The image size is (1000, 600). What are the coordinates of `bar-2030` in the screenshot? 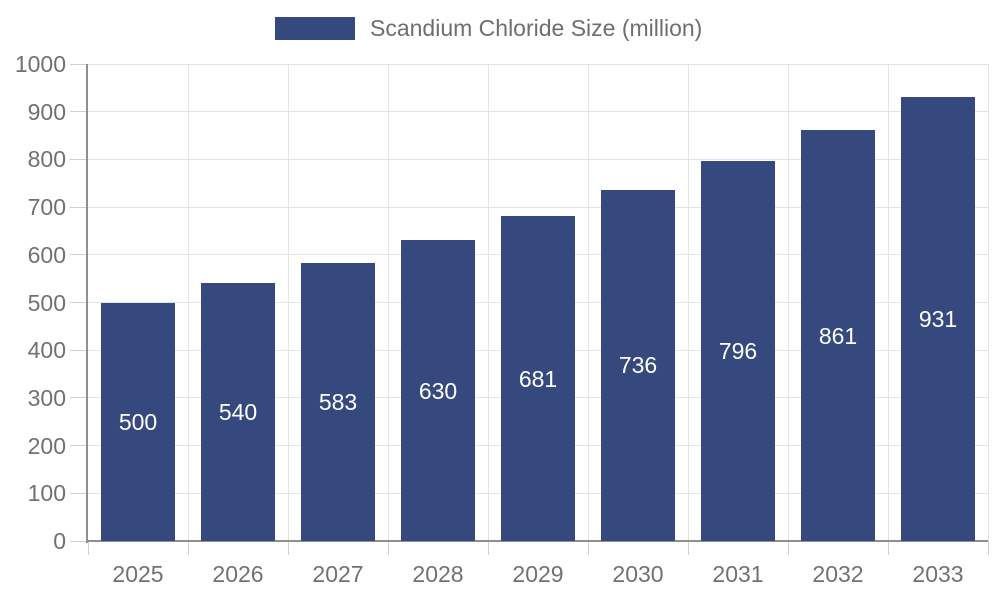 It's located at (638, 365).